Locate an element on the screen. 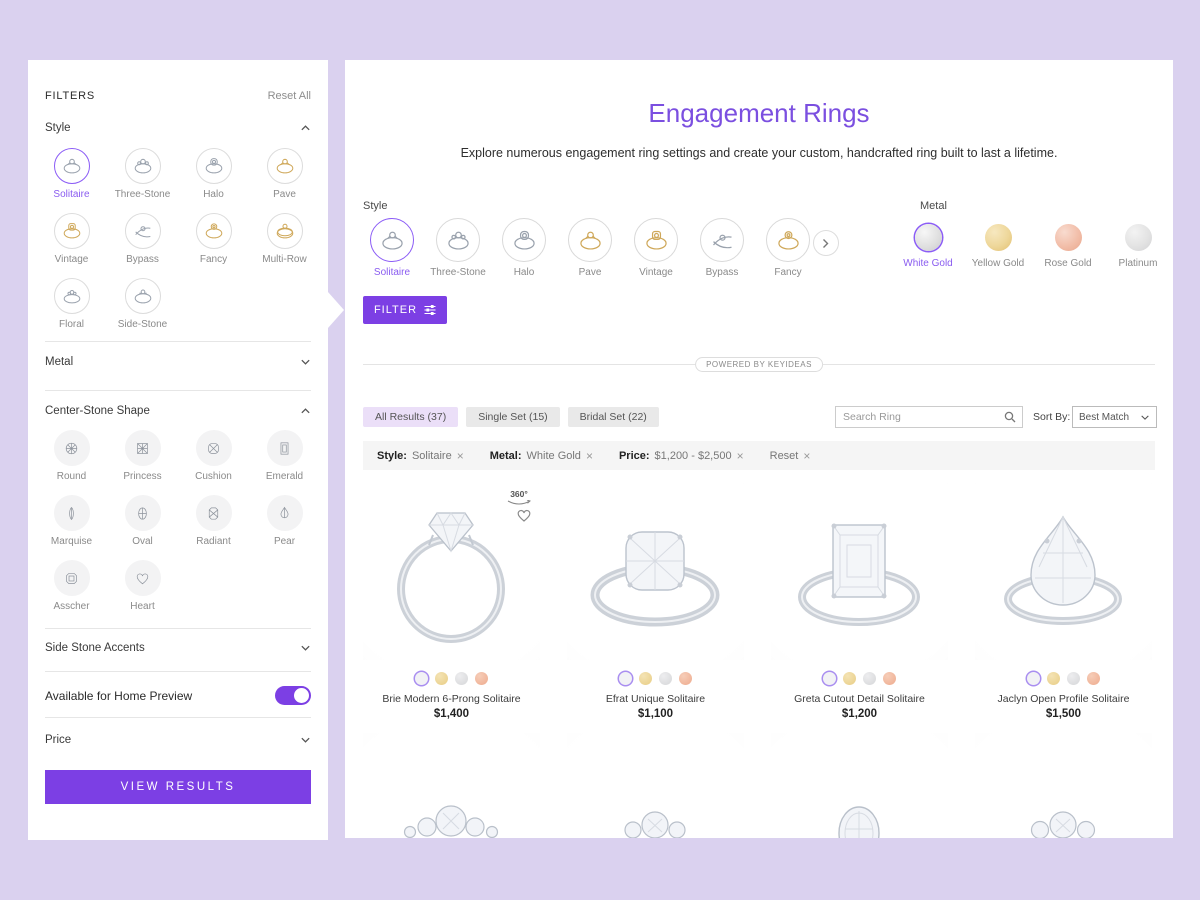  metal-section-header: Metal is located at coordinates (178, 362).